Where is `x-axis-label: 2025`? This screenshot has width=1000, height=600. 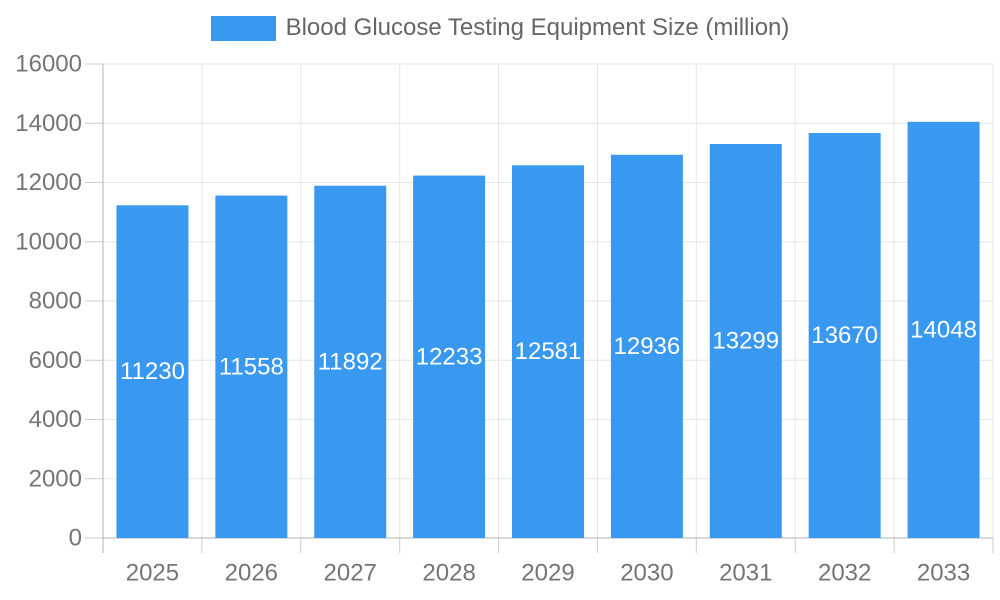 x-axis-label: 2025 is located at coordinates (152, 573).